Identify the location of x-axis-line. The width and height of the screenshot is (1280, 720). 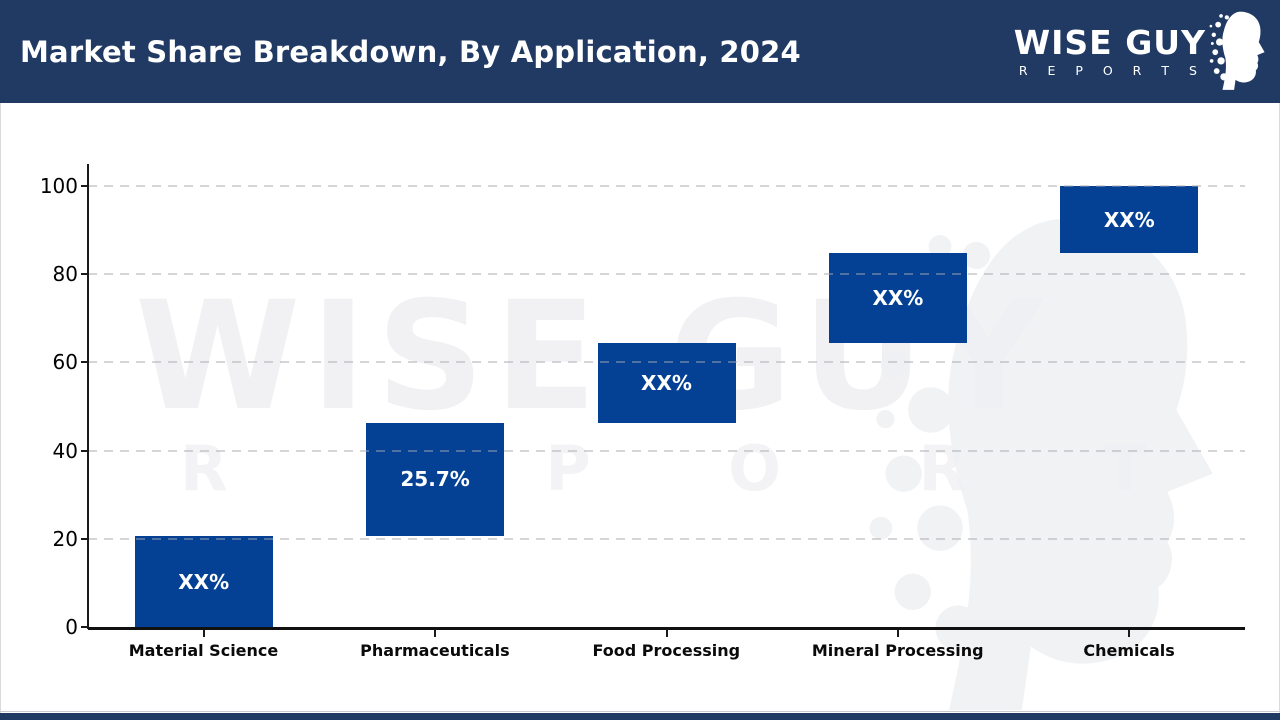
(666, 628).